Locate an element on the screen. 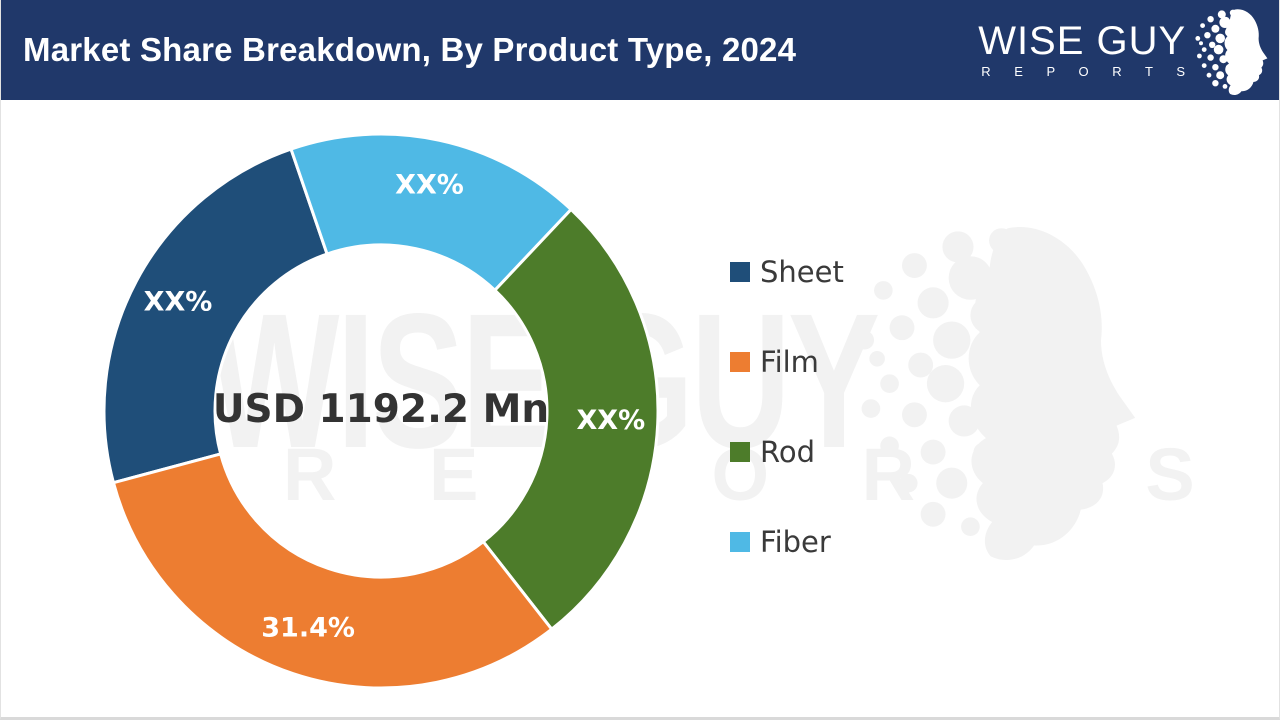  logo-text-block: WISE GUY R E P O R T S is located at coordinates (1086, 49).